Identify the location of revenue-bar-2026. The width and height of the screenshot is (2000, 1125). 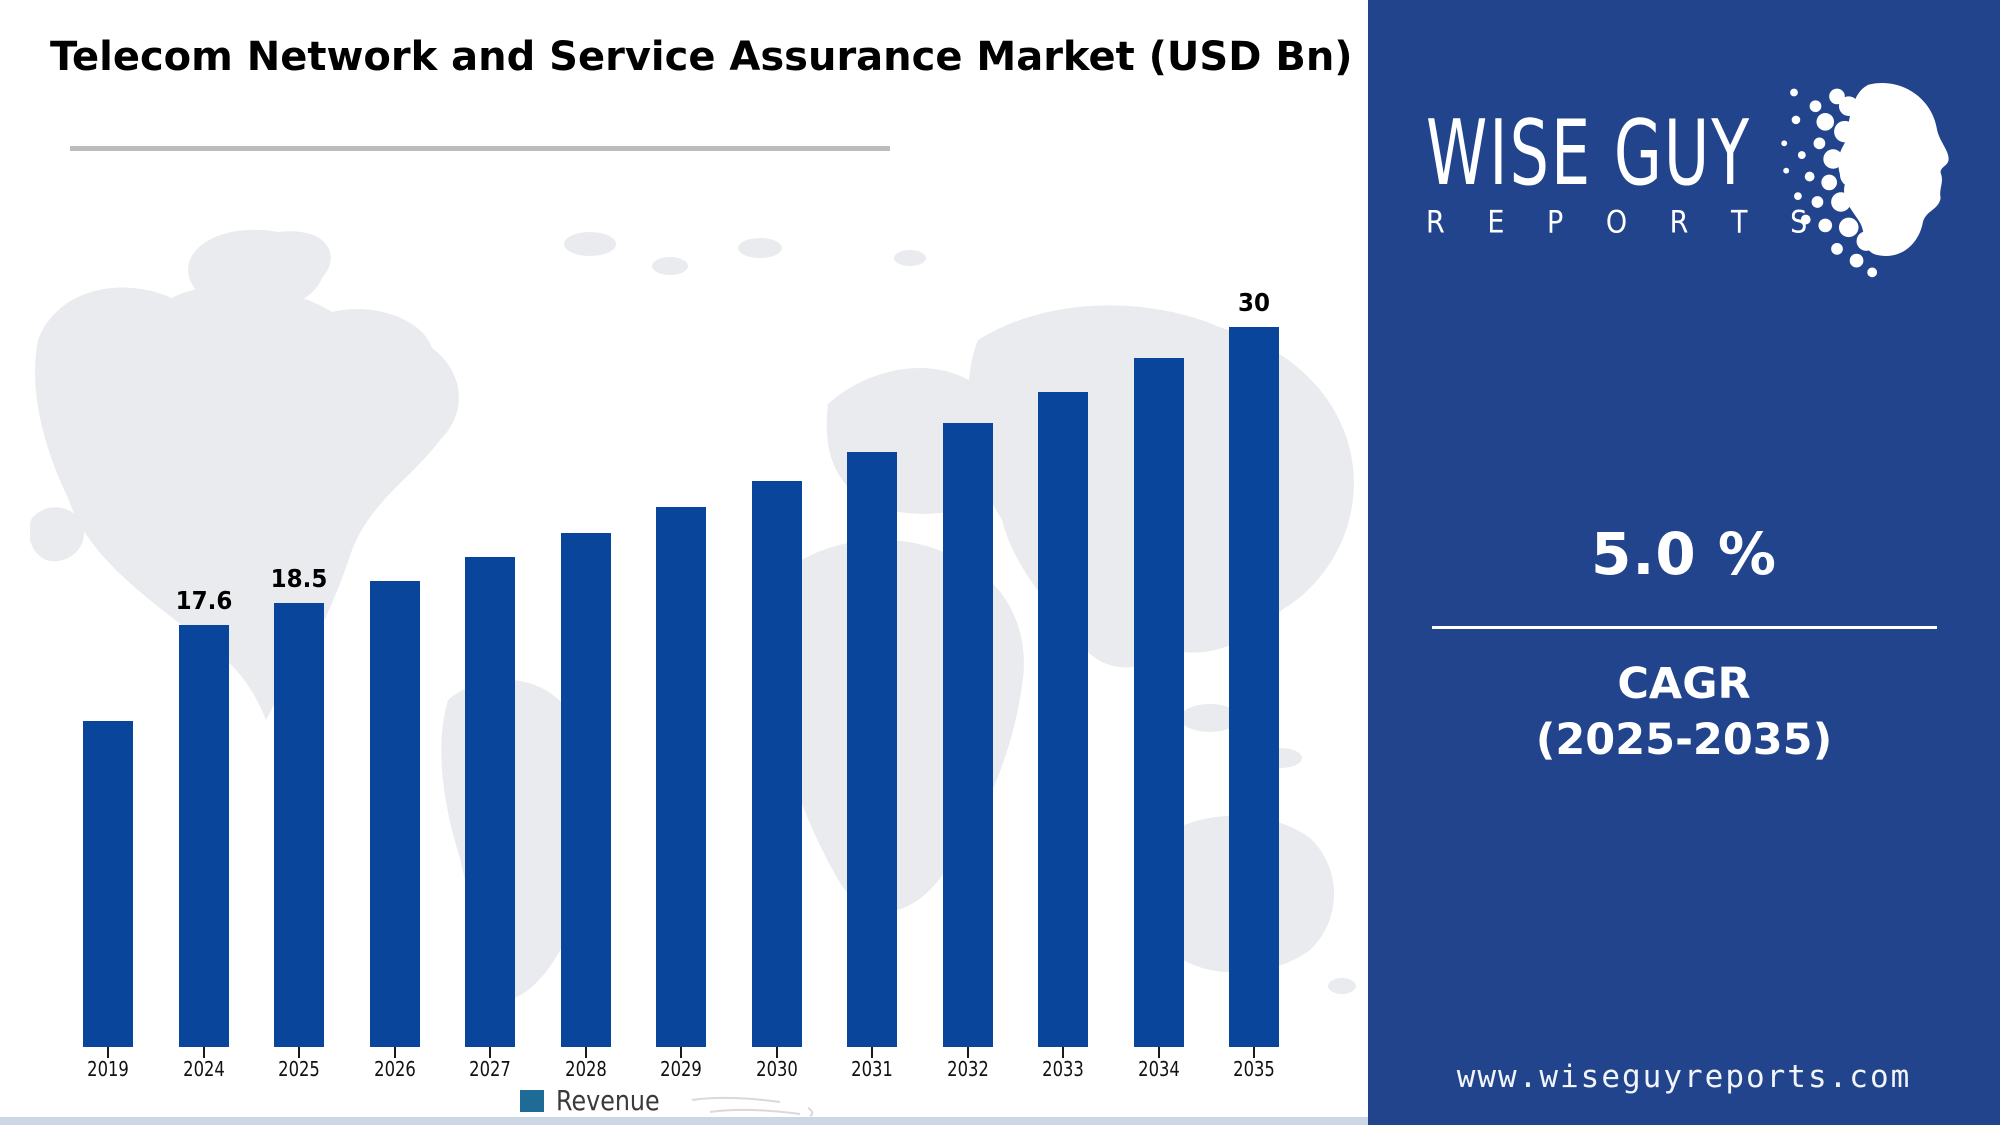
(394, 814).